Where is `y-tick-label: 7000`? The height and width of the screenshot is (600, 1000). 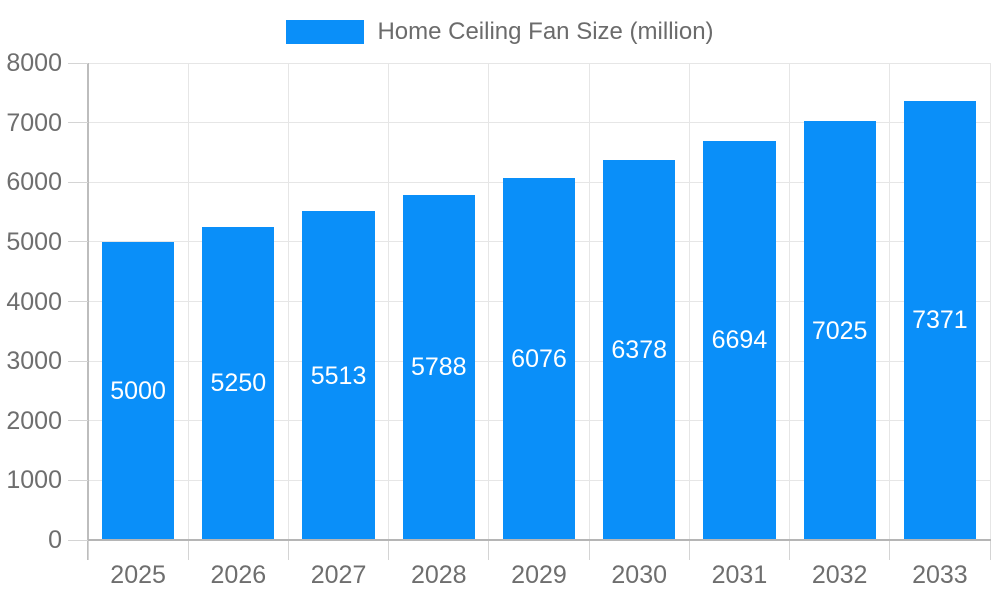
y-tick-label: 7000 is located at coordinates (34, 122).